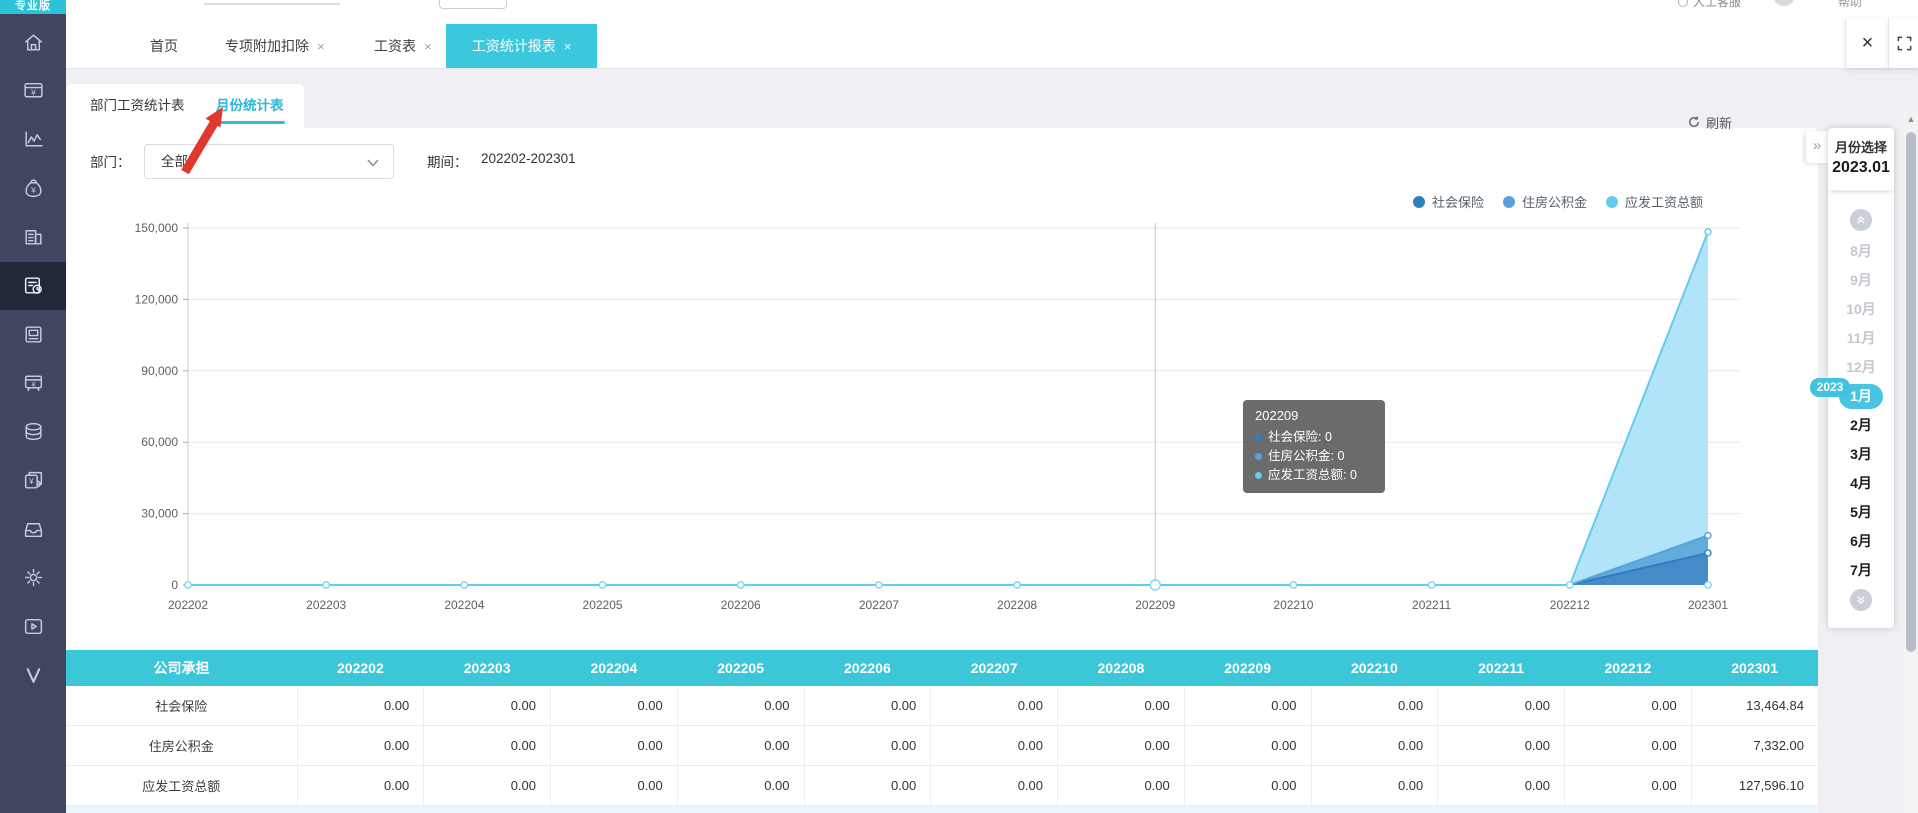  I want to click on legend-item: 应发工资总额, so click(1654, 201).